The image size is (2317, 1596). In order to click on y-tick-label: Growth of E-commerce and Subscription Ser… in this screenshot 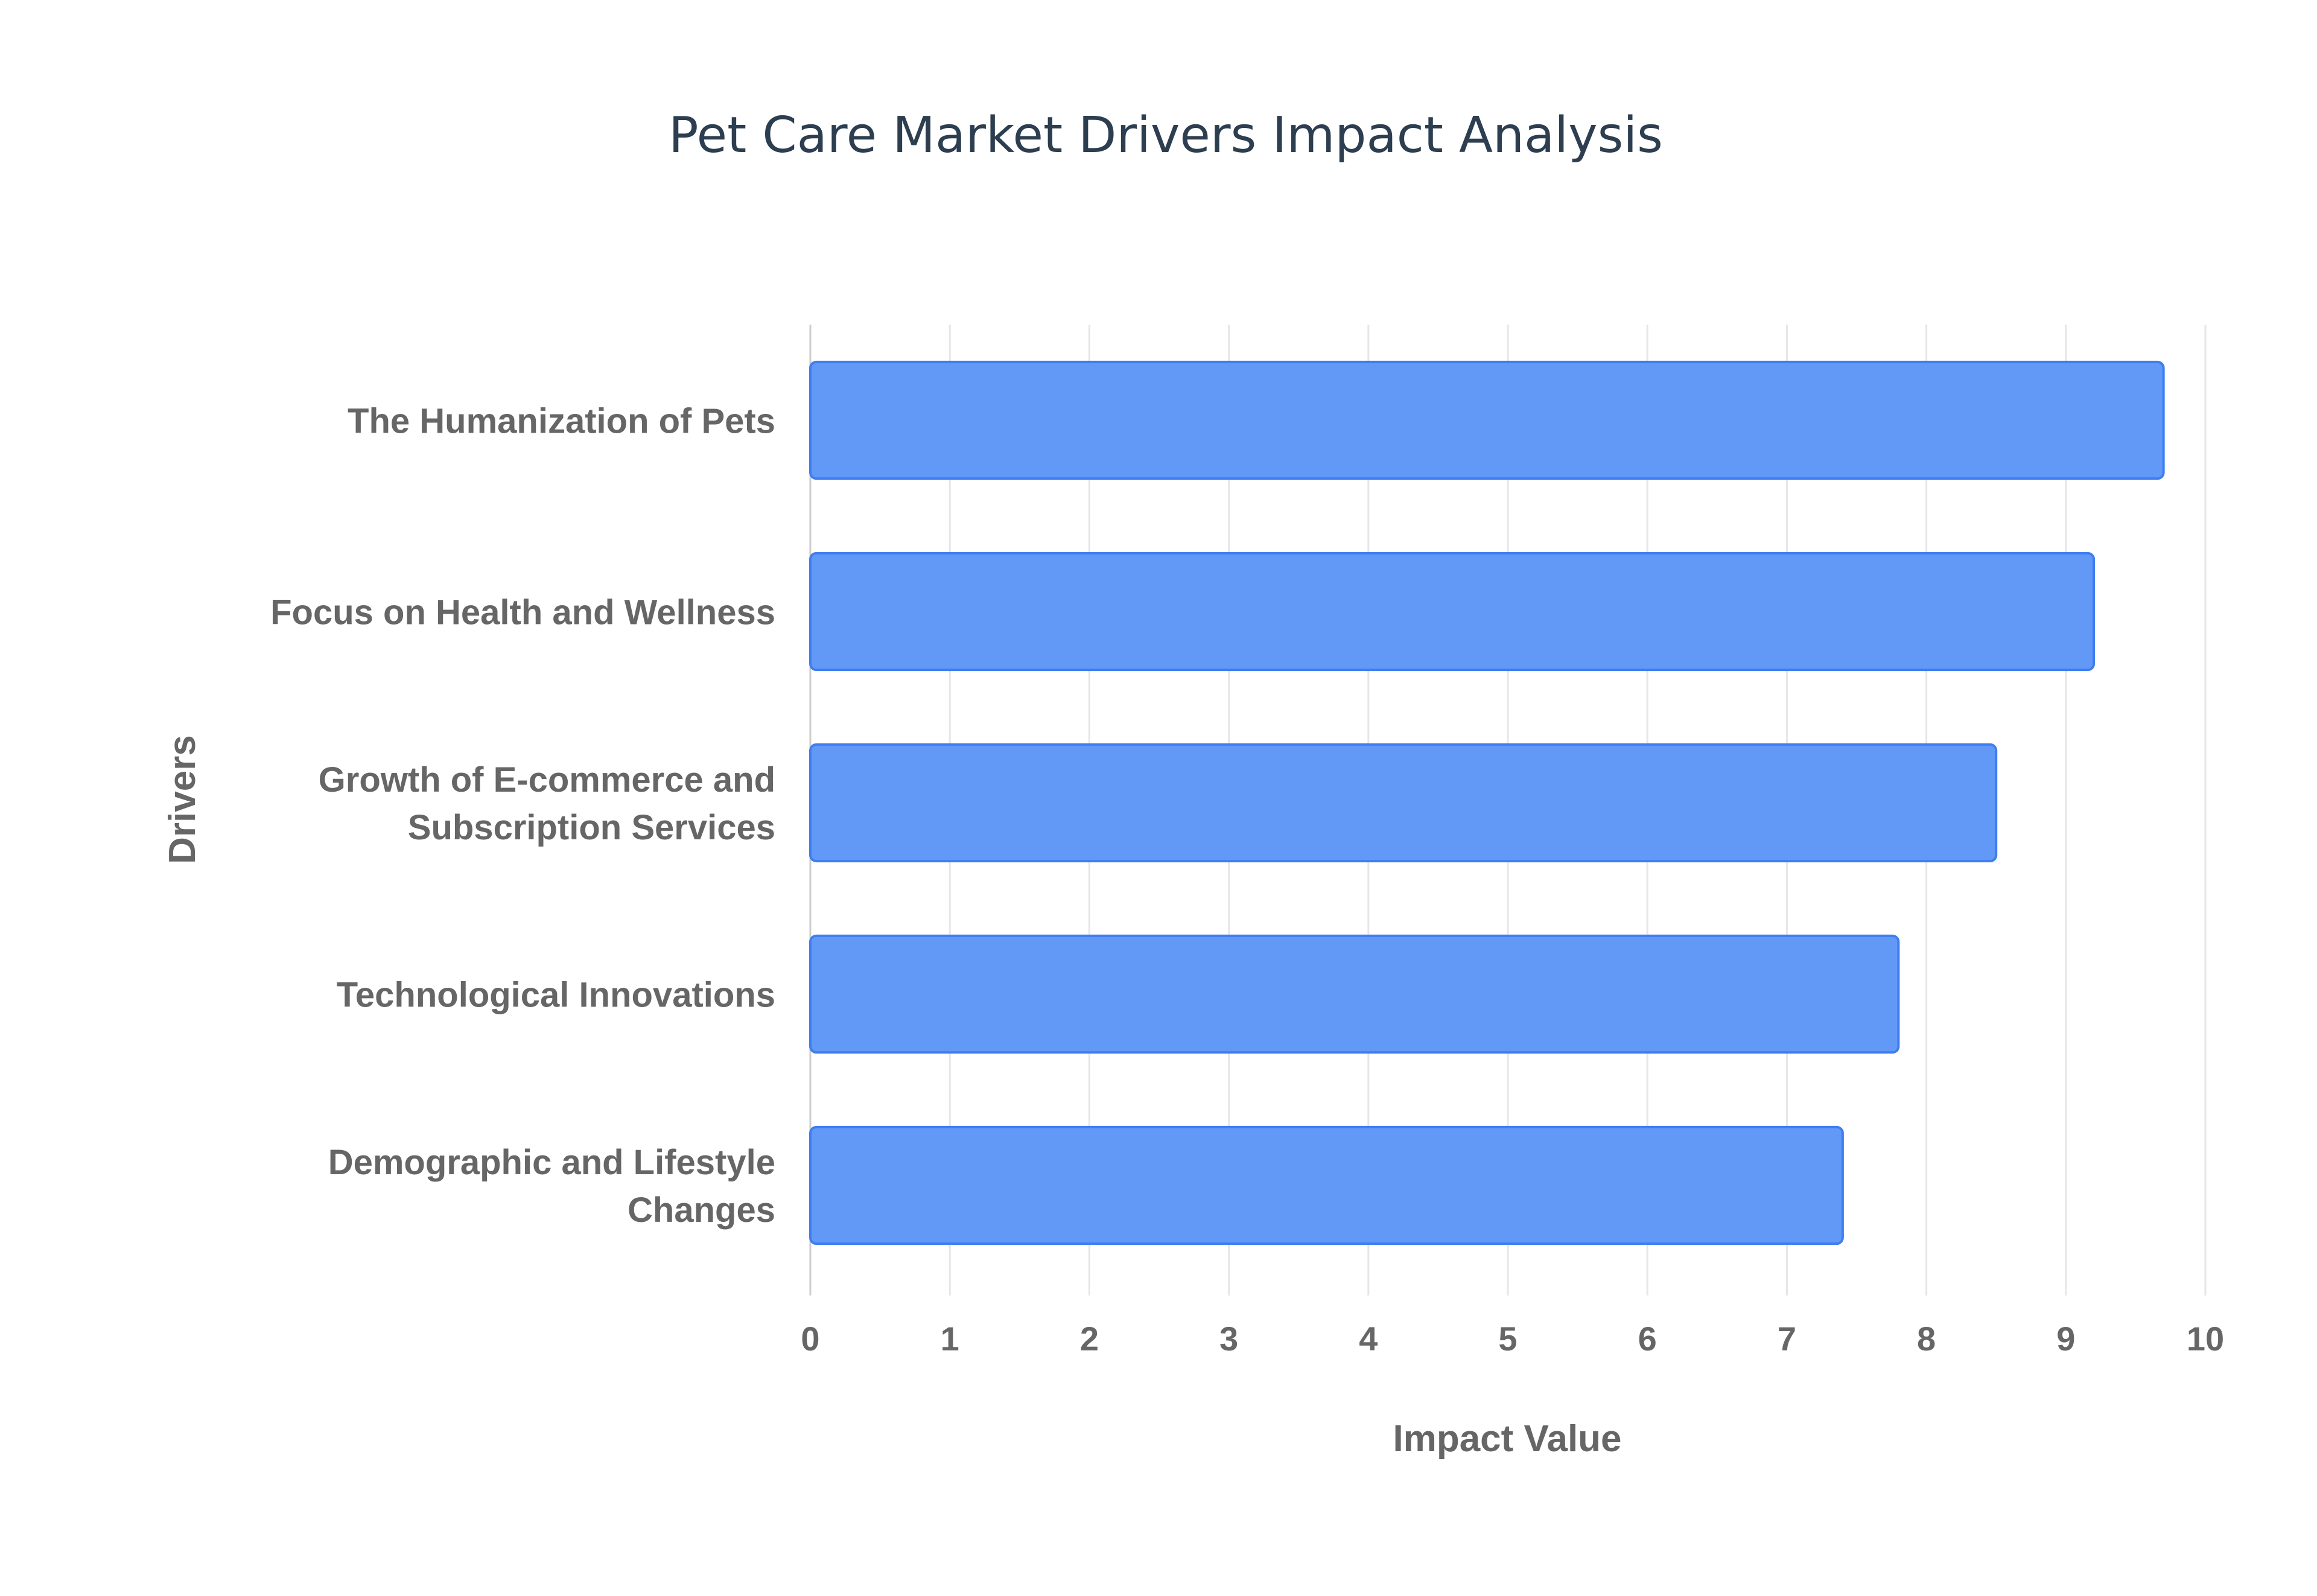, I will do `click(547, 804)`.